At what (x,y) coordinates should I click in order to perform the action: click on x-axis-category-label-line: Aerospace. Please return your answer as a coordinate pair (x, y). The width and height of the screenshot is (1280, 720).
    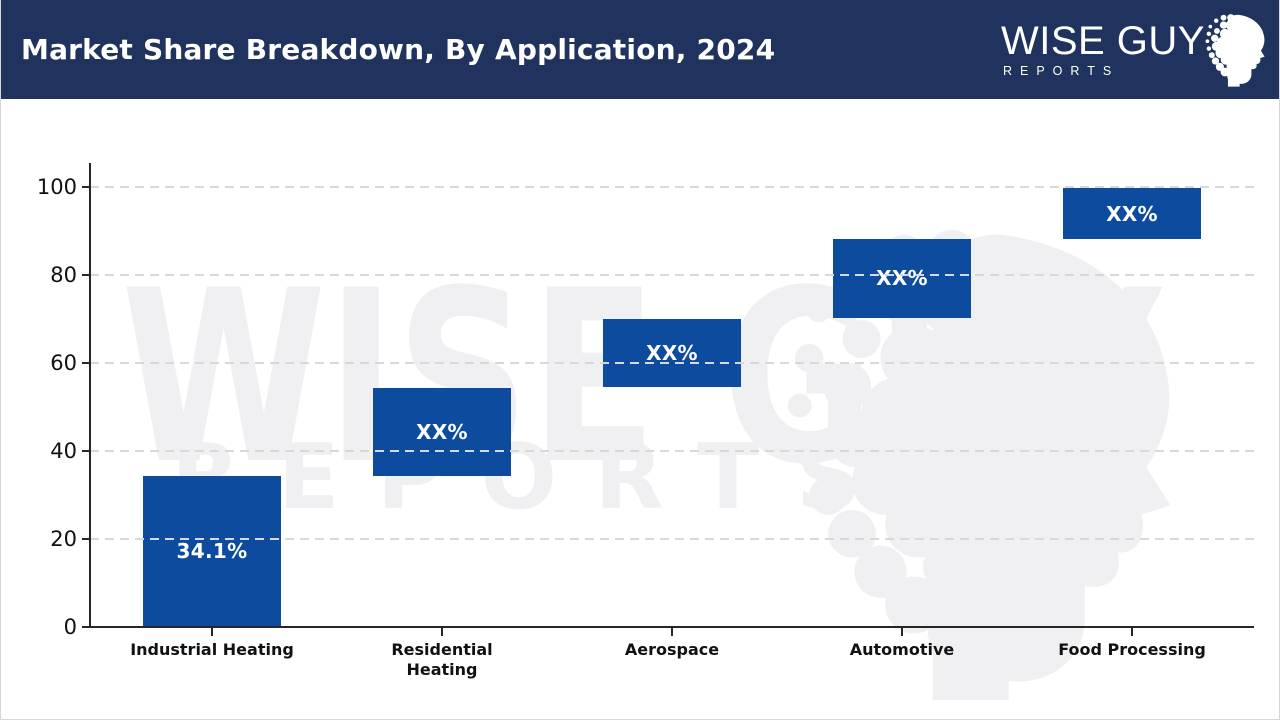
    Looking at the image, I should click on (672, 649).